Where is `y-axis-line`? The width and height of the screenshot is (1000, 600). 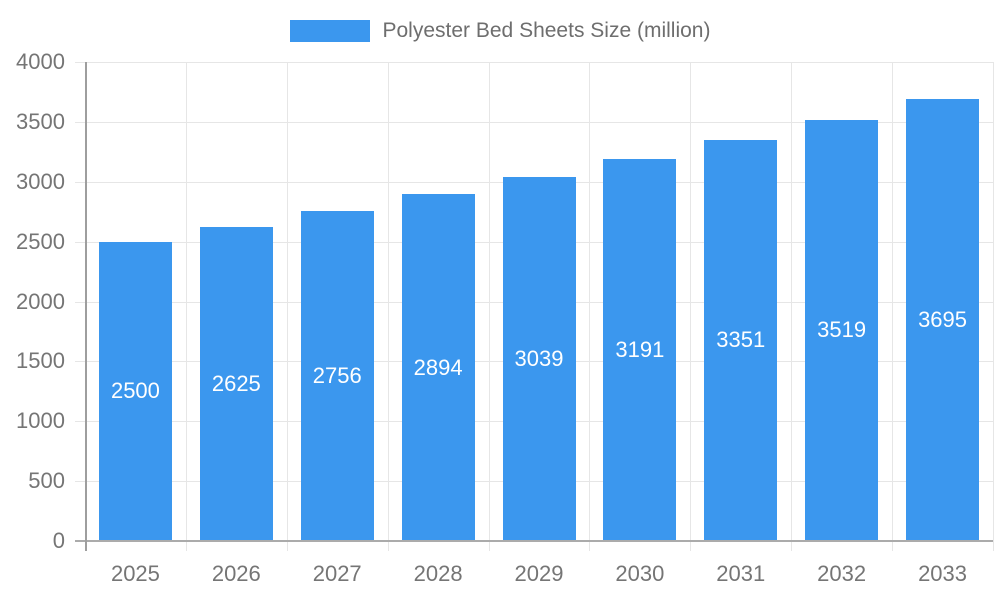
y-axis-line is located at coordinates (86, 306).